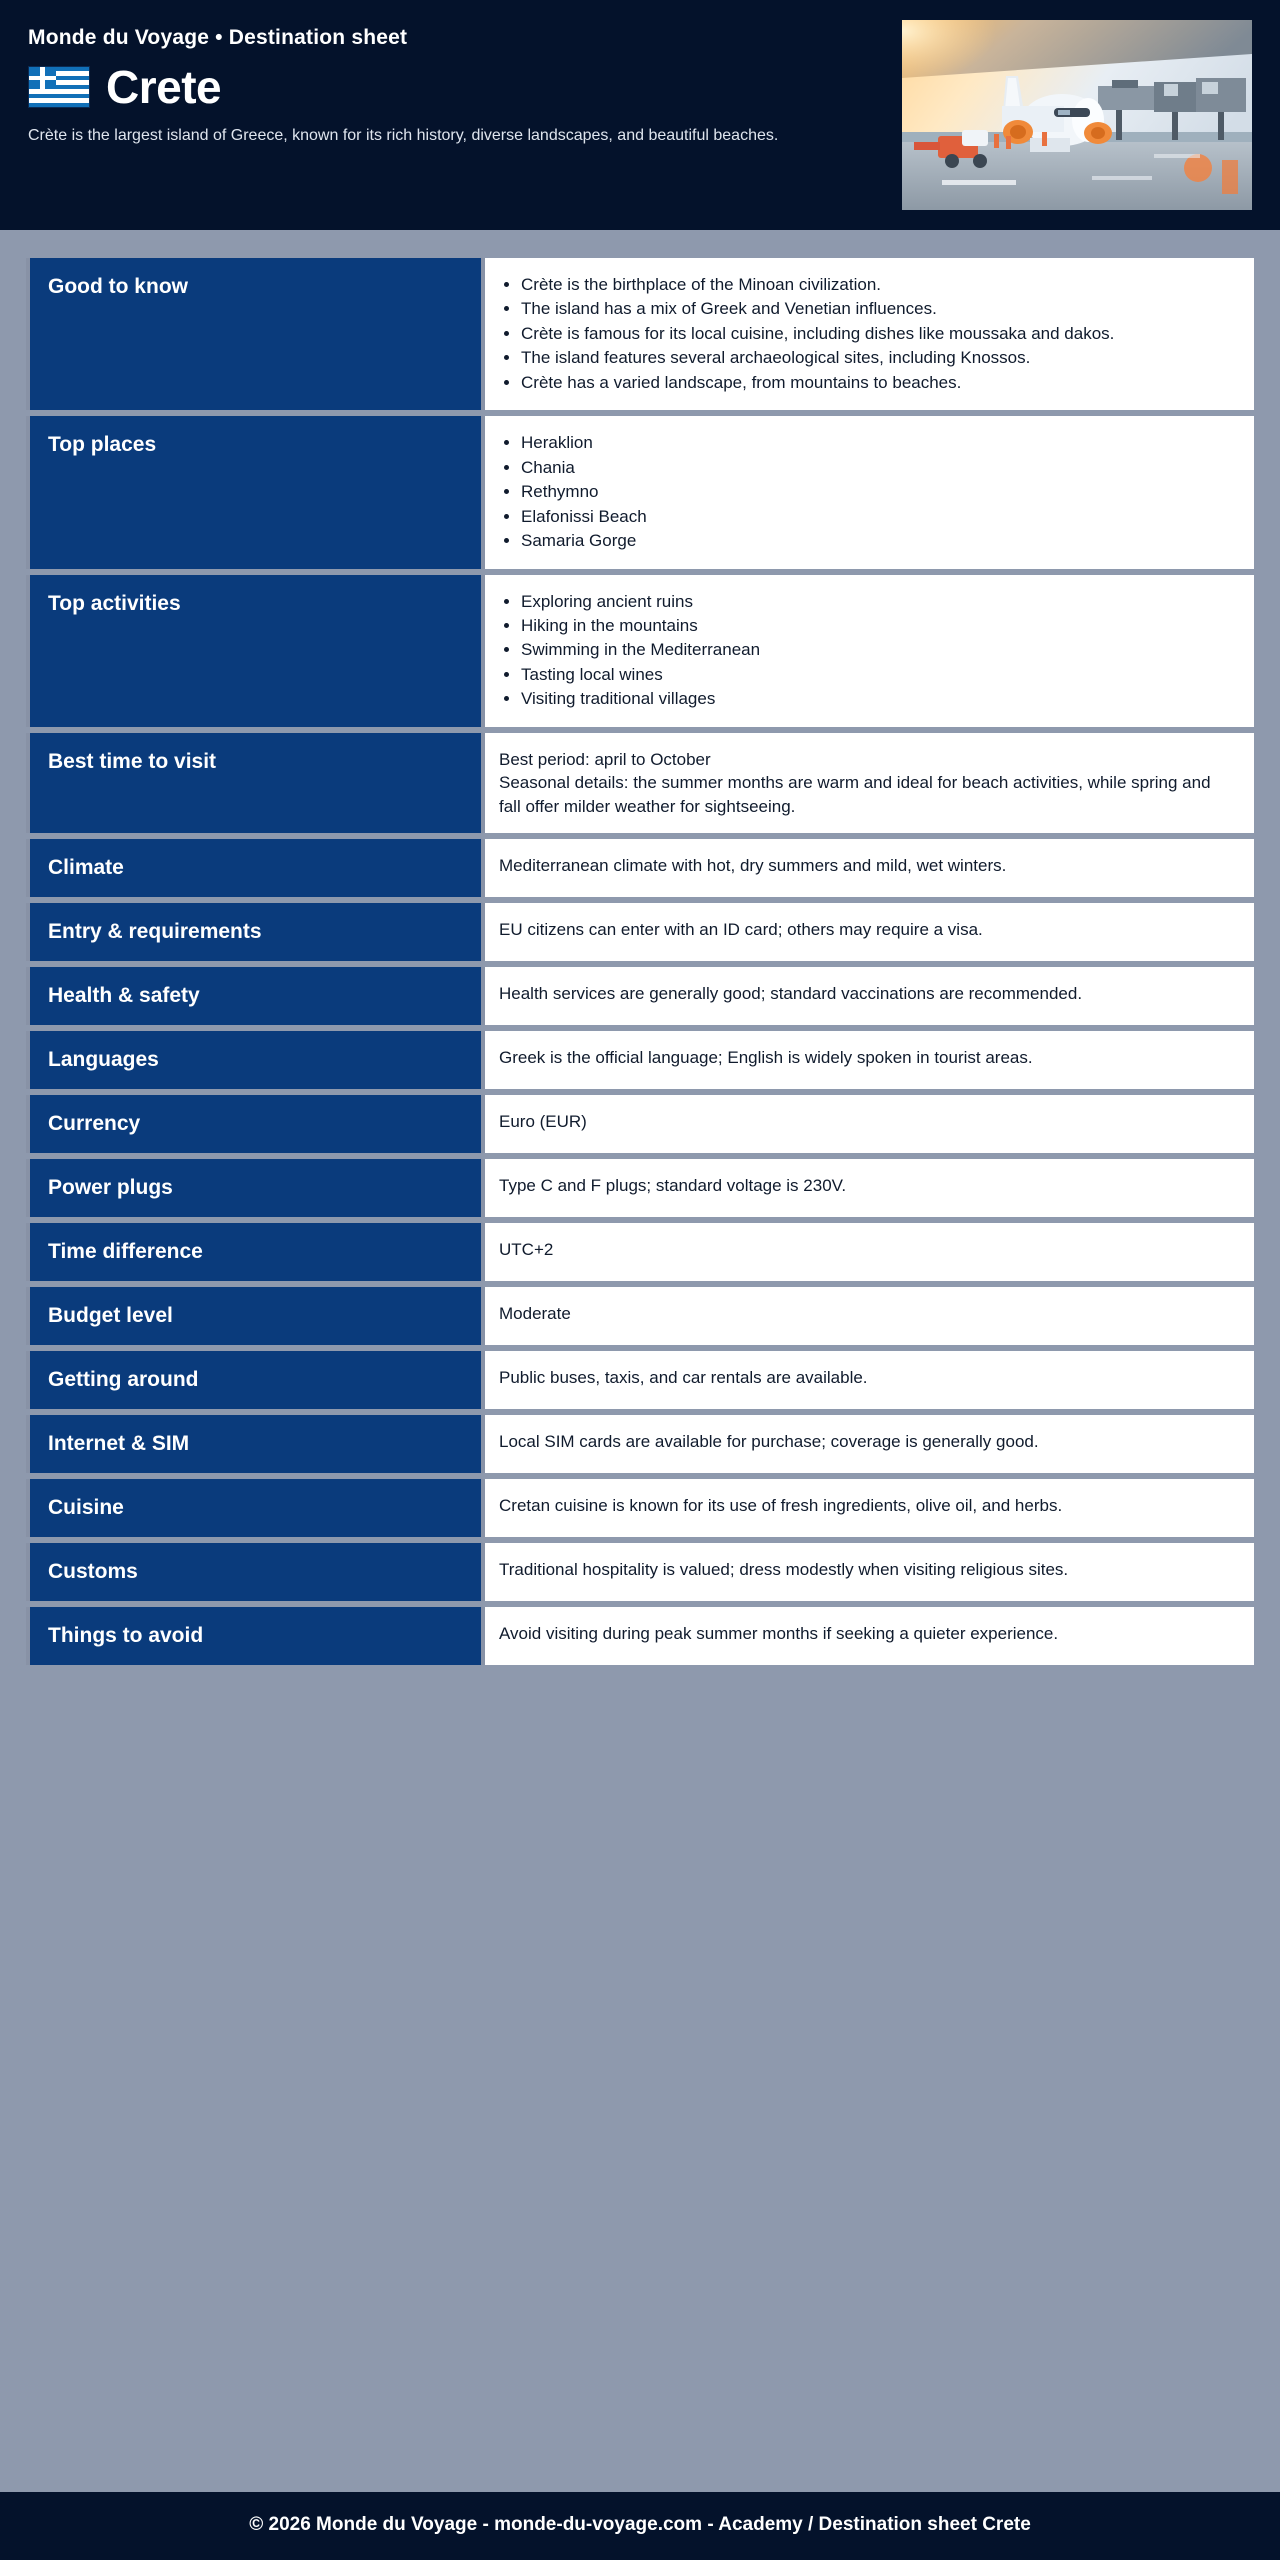  Describe the element at coordinates (253, 868) in the screenshot. I see `row-label: Climate` at that location.